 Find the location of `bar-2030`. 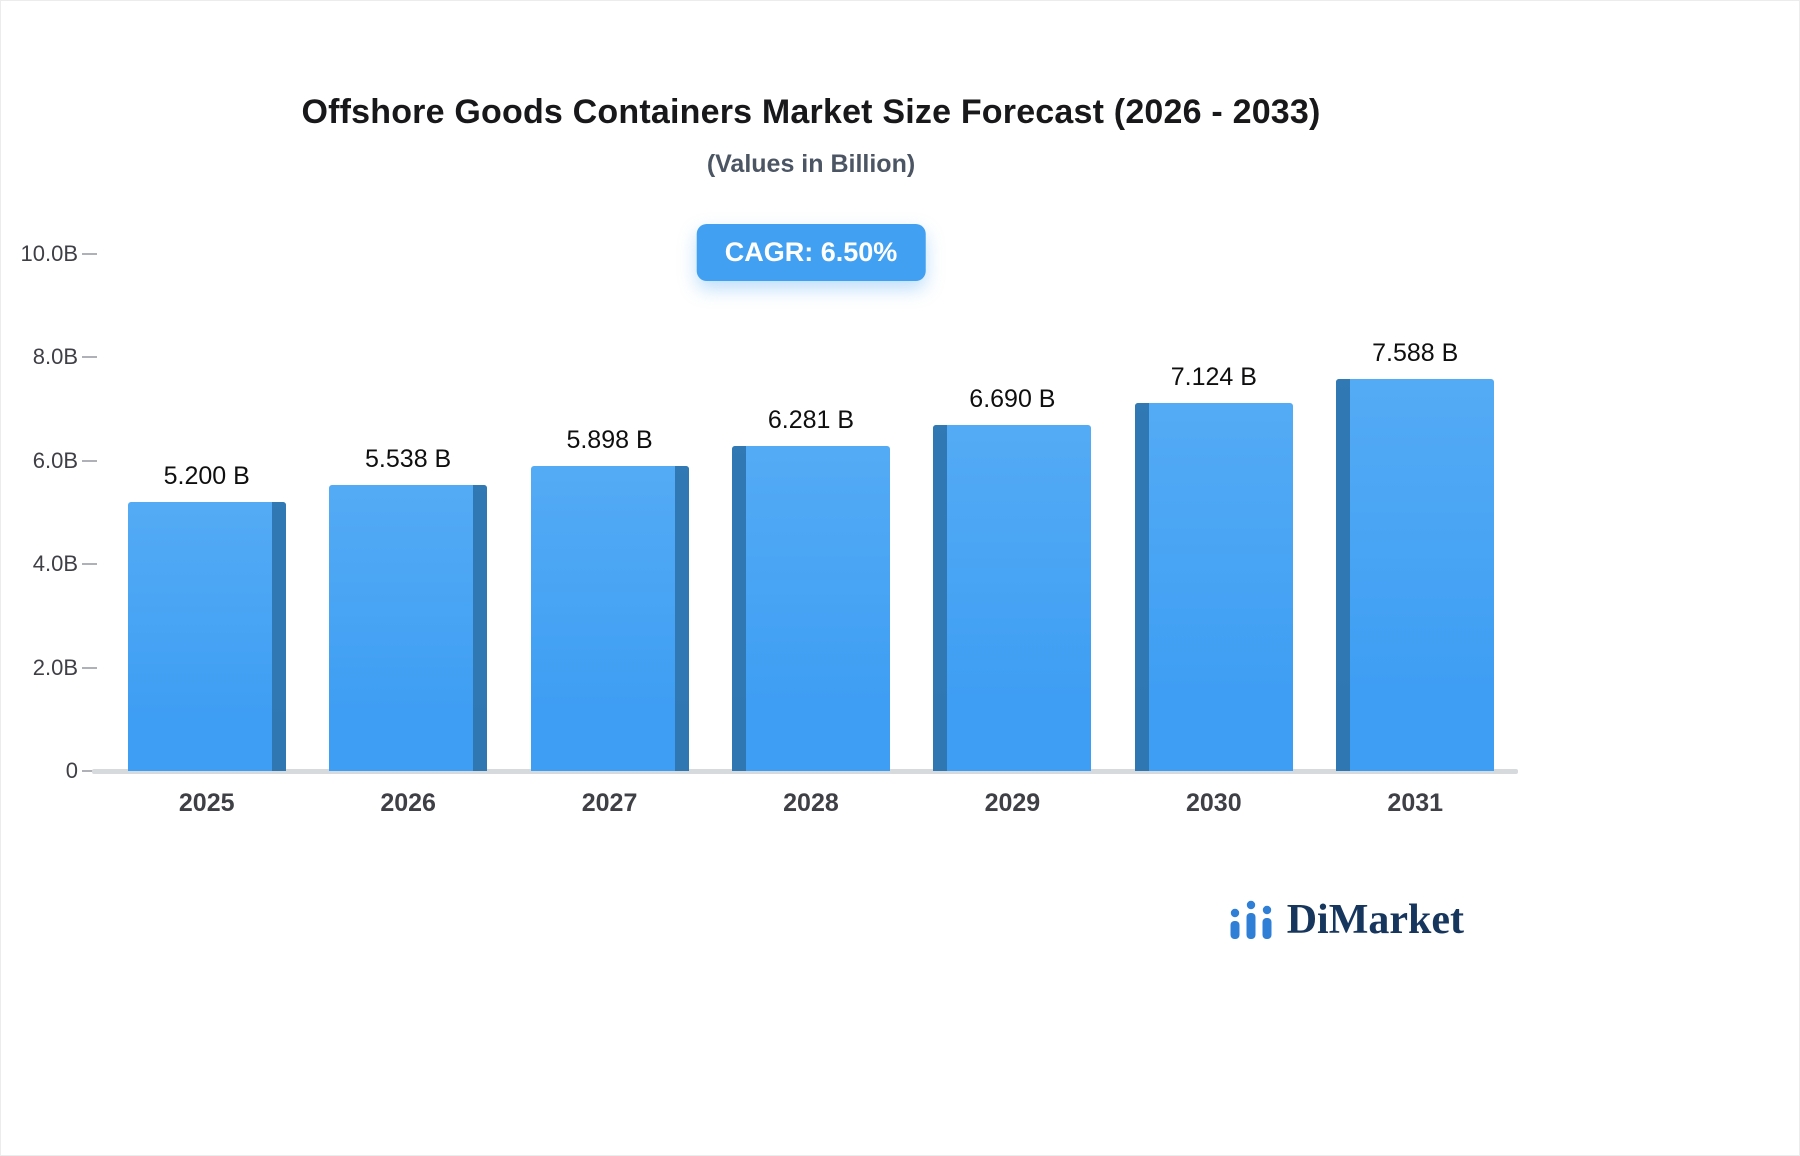

bar-2030 is located at coordinates (1213, 586).